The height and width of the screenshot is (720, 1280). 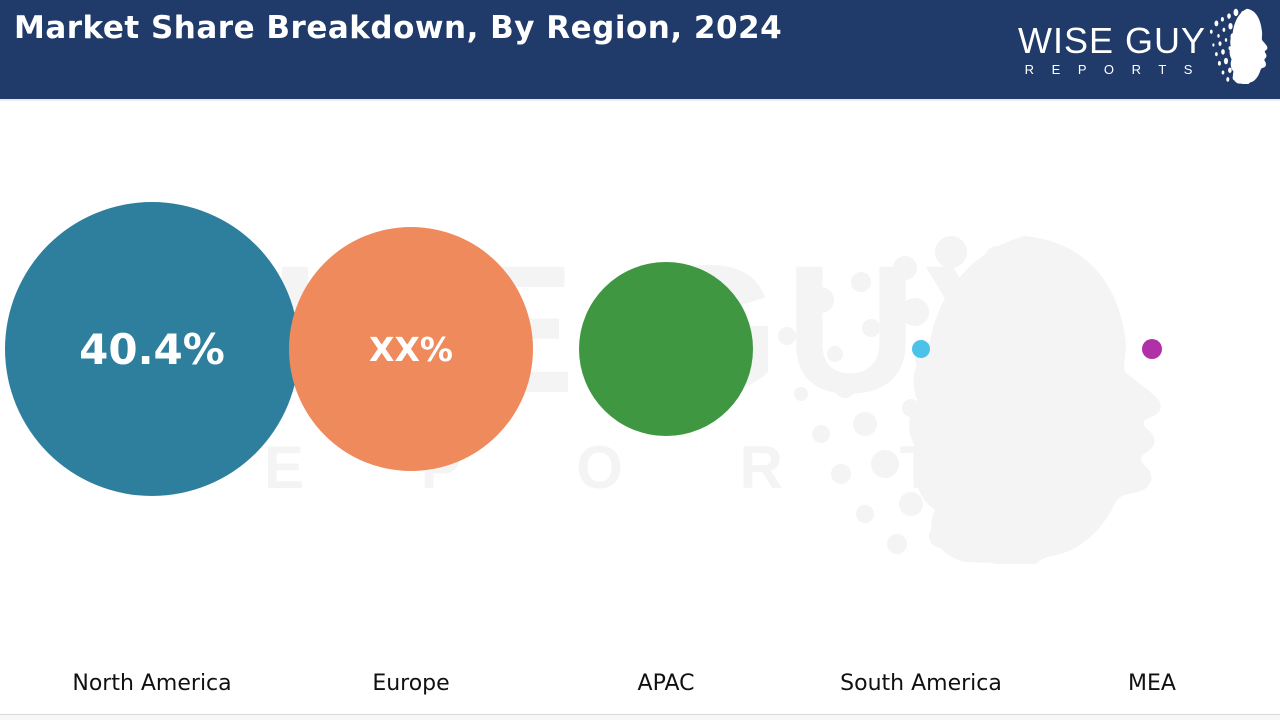 What do you see at coordinates (666, 683) in the screenshot?
I see `category-label-apac: APAC` at bounding box center [666, 683].